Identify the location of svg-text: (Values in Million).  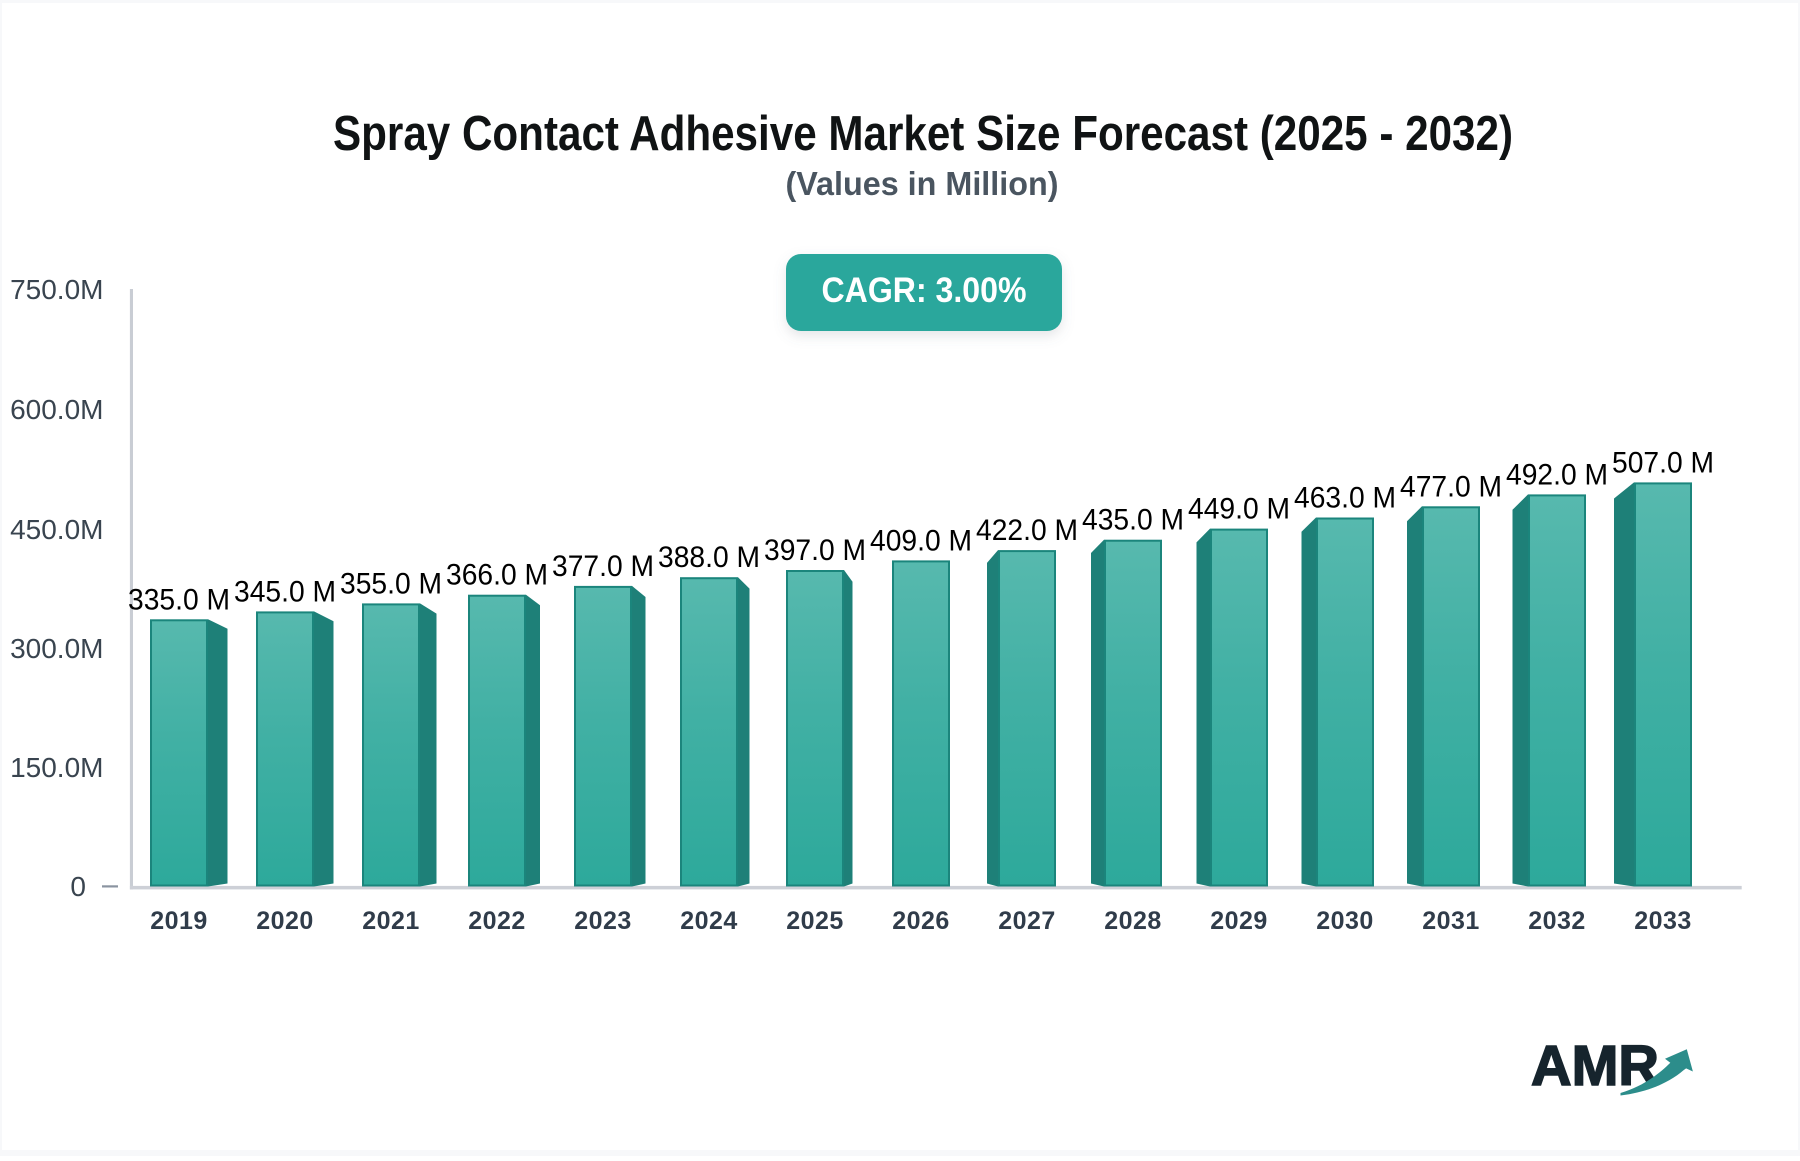
(922, 183).